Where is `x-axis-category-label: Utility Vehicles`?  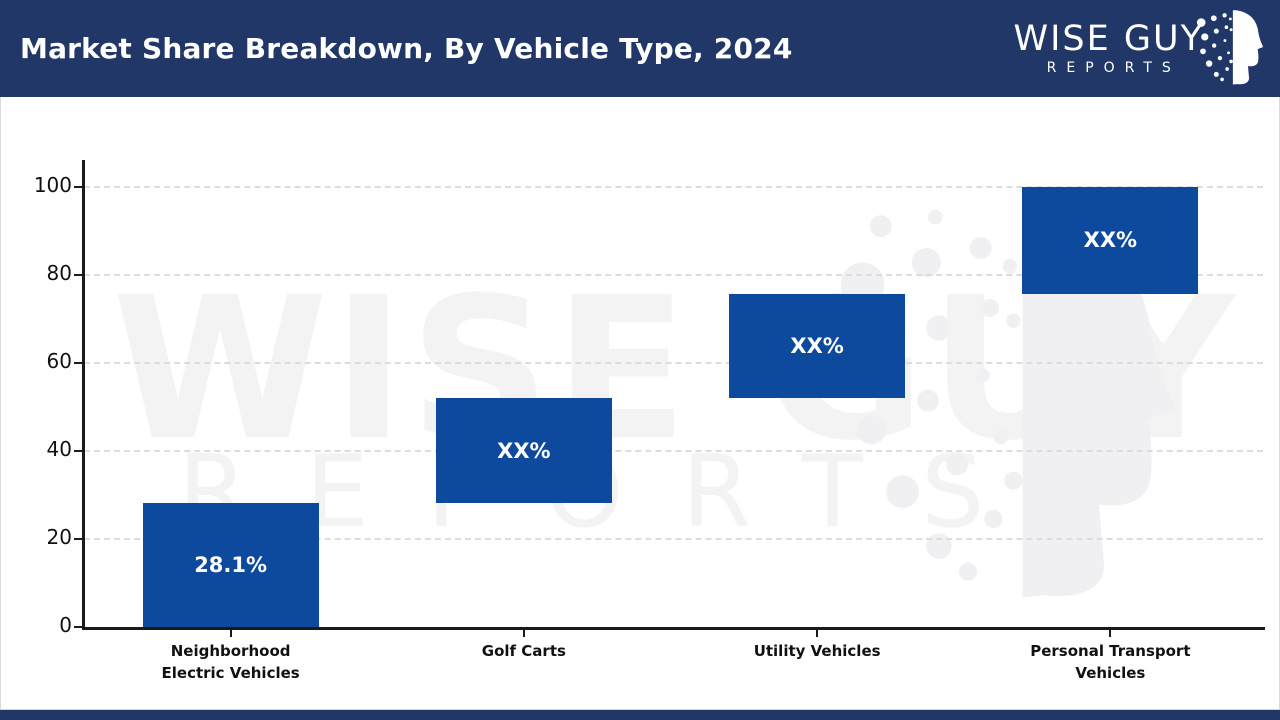 x-axis-category-label: Utility Vehicles is located at coordinates (817, 651).